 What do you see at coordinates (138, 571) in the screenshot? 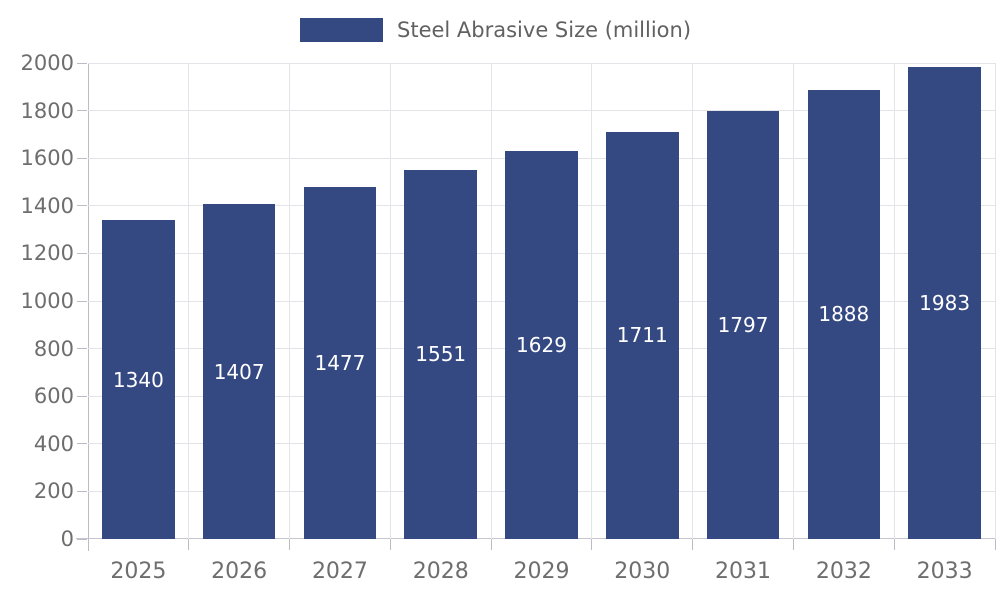
I see `x-tick-label: 2025` at bounding box center [138, 571].